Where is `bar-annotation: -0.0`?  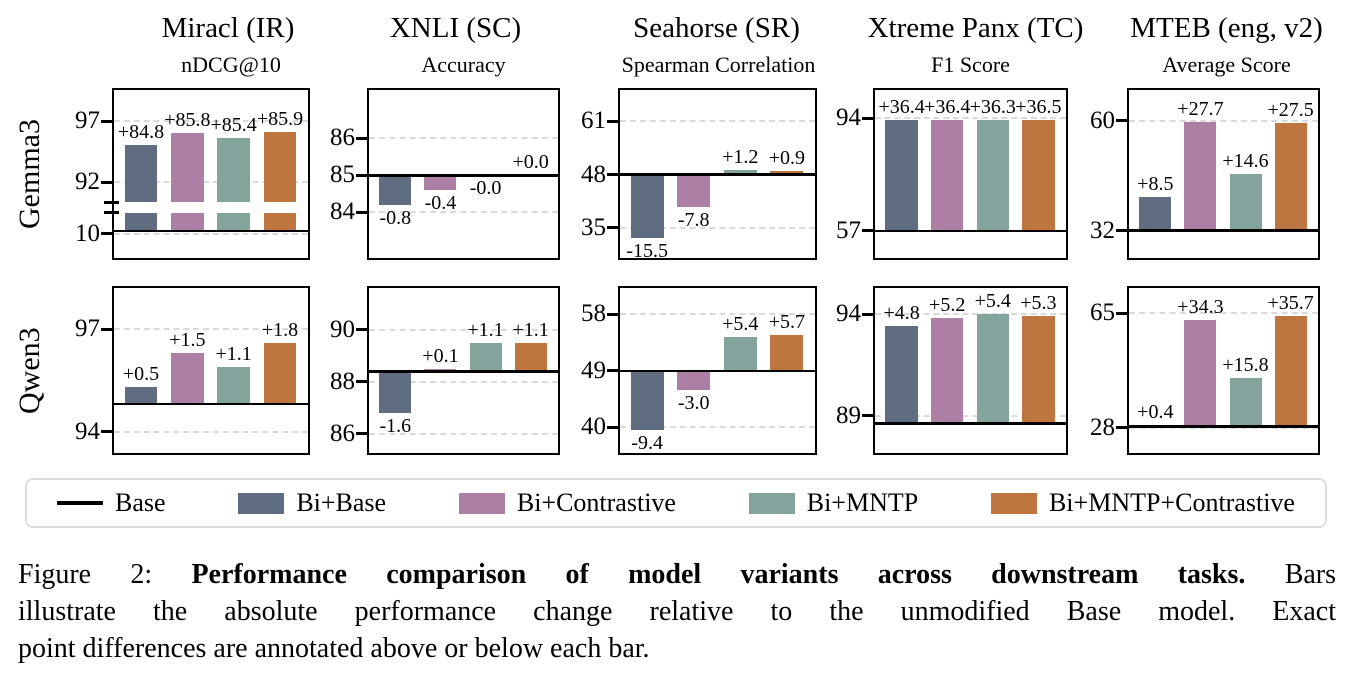
bar-annotation: -0.0 is located at coordinates (485, 188).